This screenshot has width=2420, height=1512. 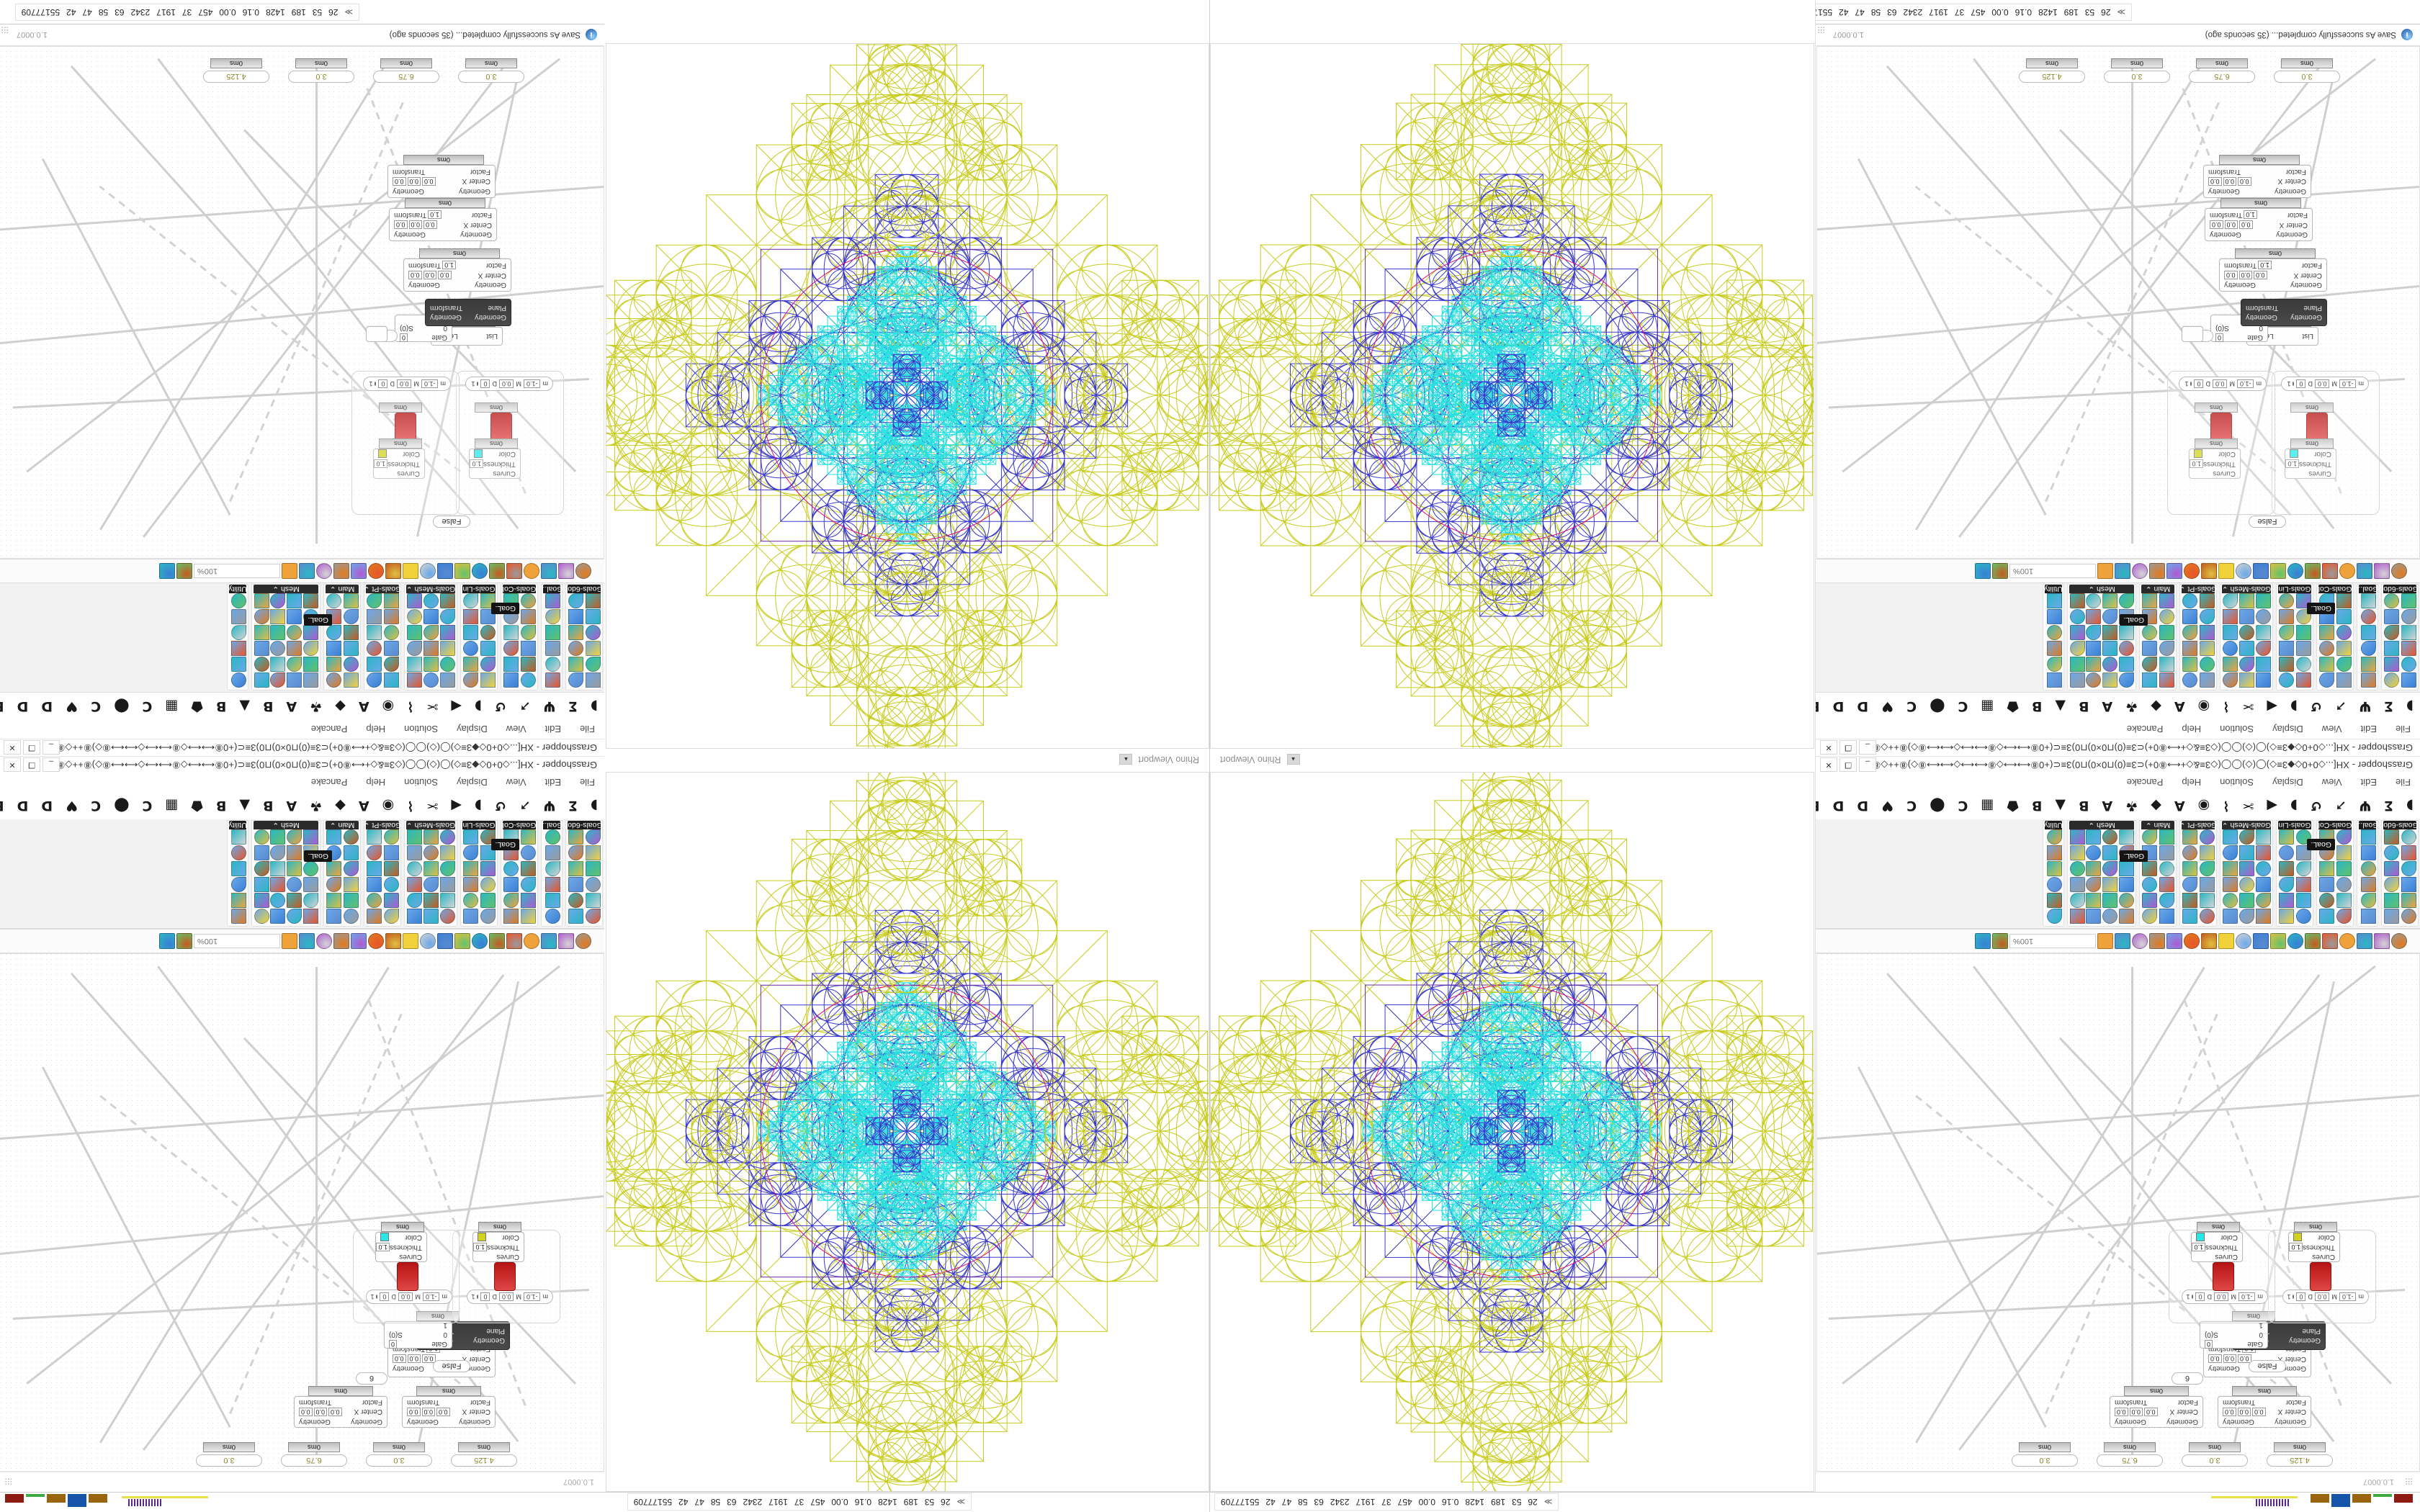 What do you see at coordinates (2248, 806) in the screenshot?
I see `gh-param-icon: ✂` at bounding box center [2248, 806].